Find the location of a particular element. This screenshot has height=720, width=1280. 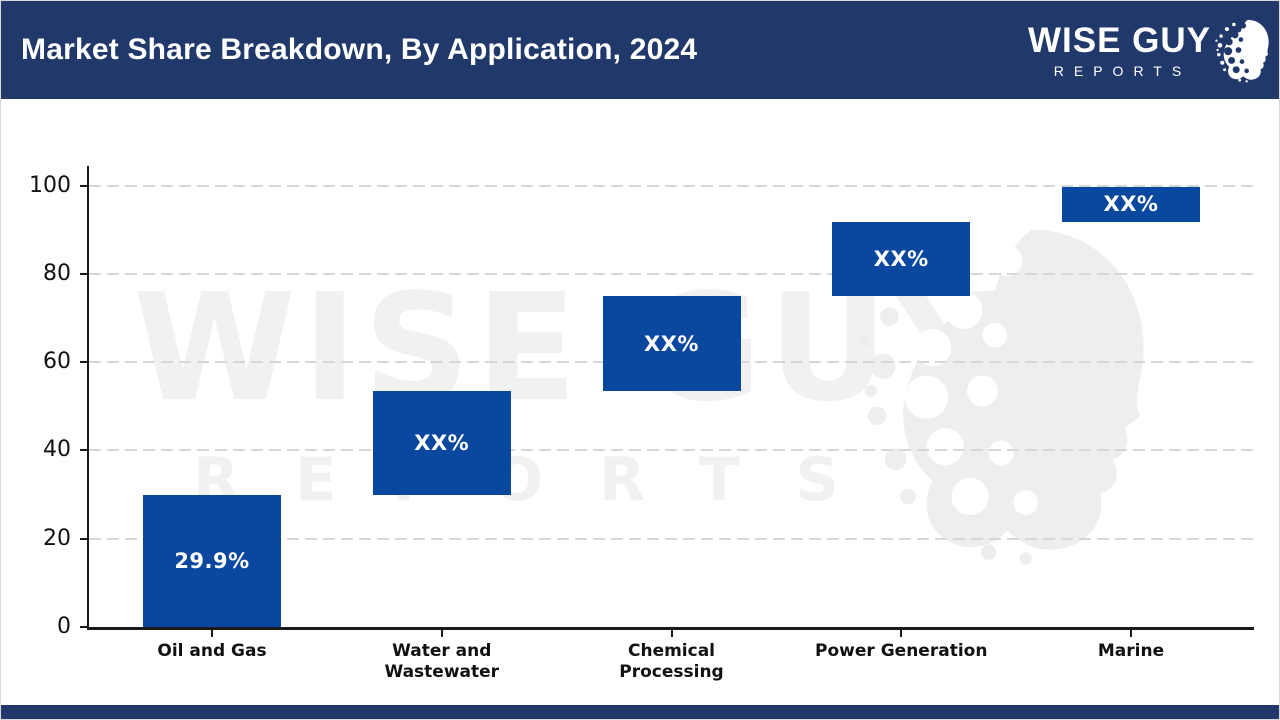

brand-face-icon is located at coordinates (1242, 51).